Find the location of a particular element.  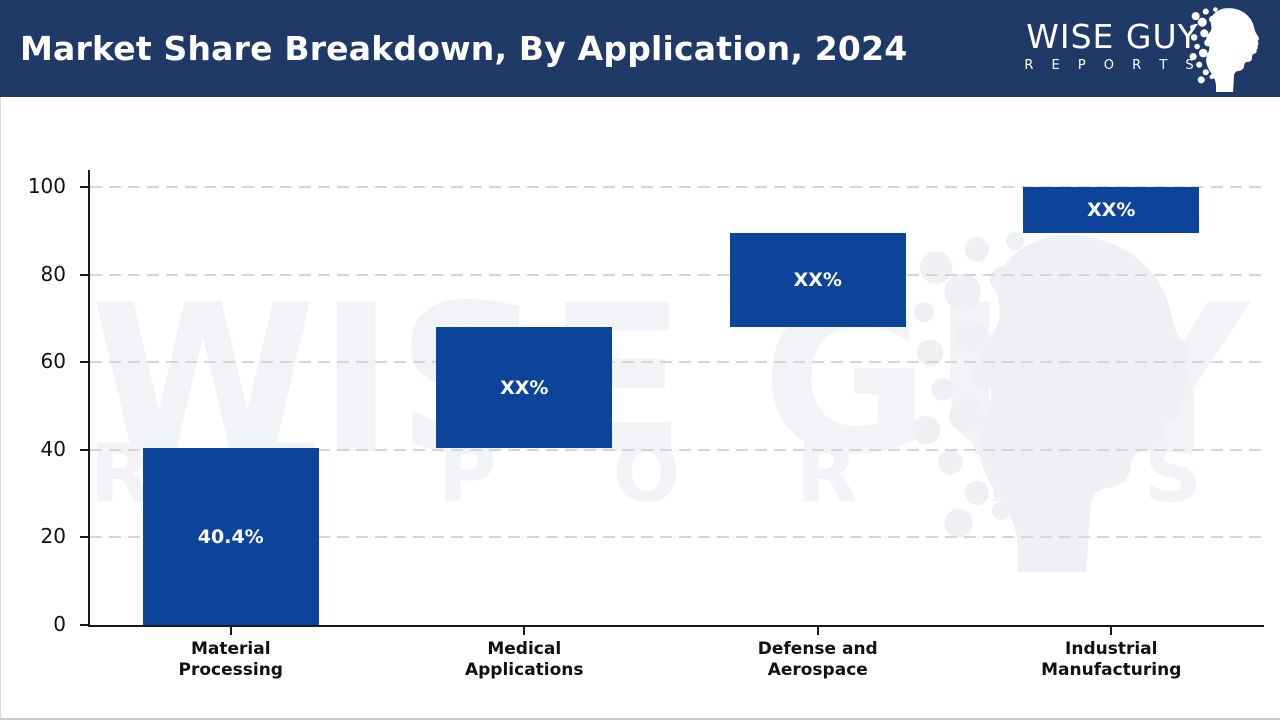

x-tick-mark-material-processing is located at coordinates (230, 631).